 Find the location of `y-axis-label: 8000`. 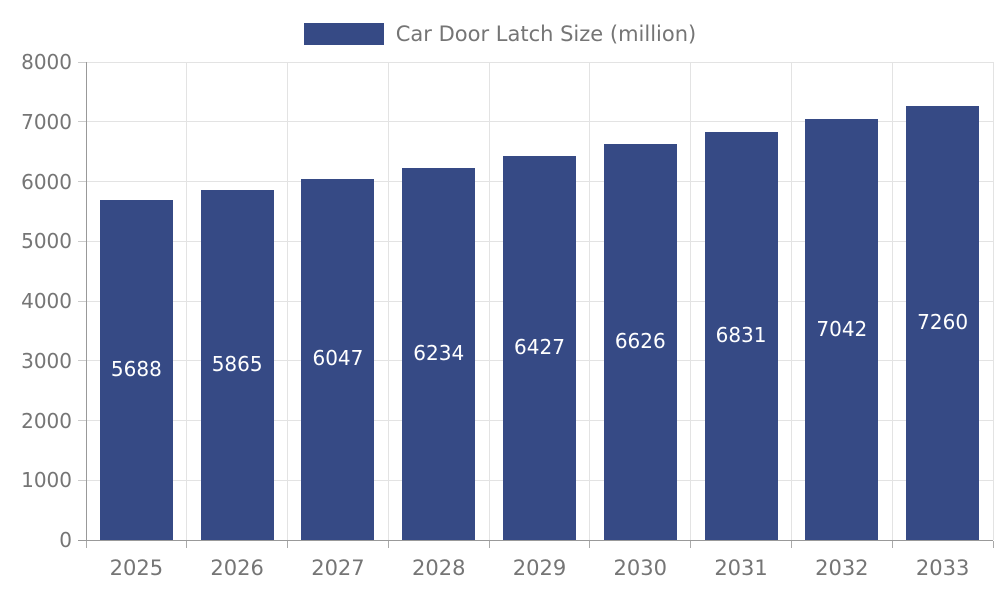

y-axis-label: 8000 is located at coordinates (46, 62).